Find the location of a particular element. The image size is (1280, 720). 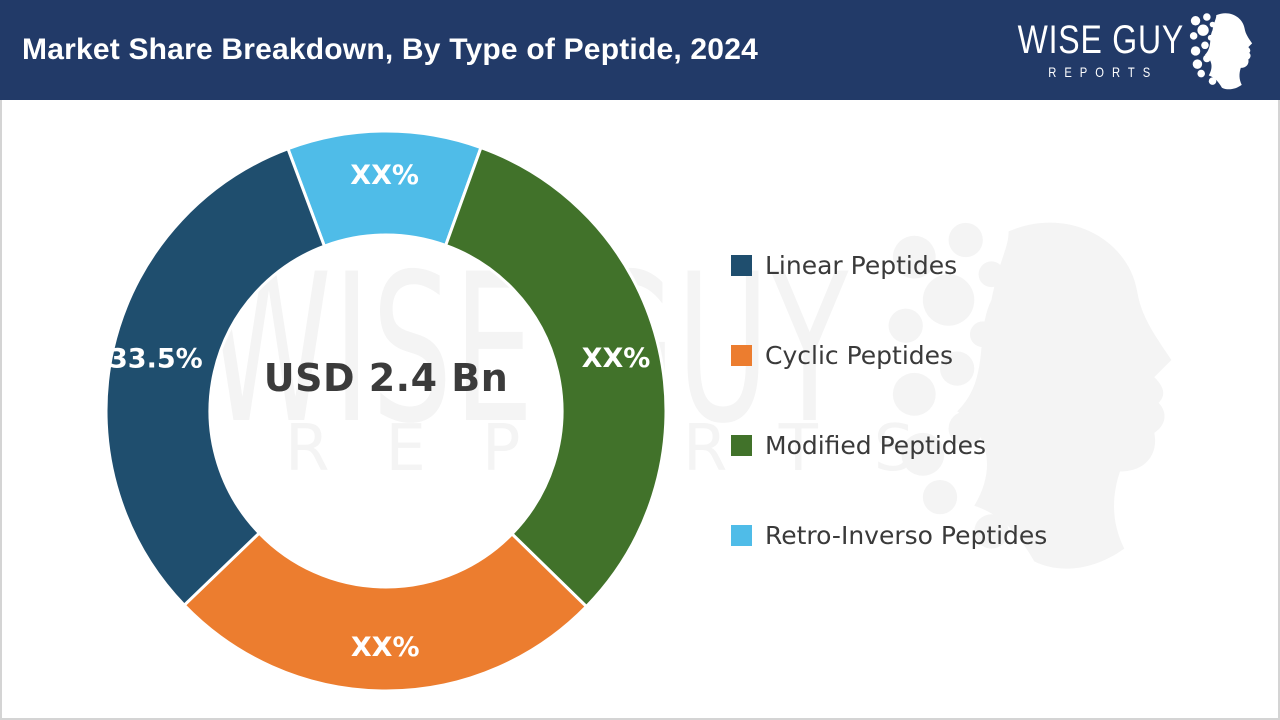

brand-logo-text: WISE GUY REPORTS is located at coordinates (1101, 50).